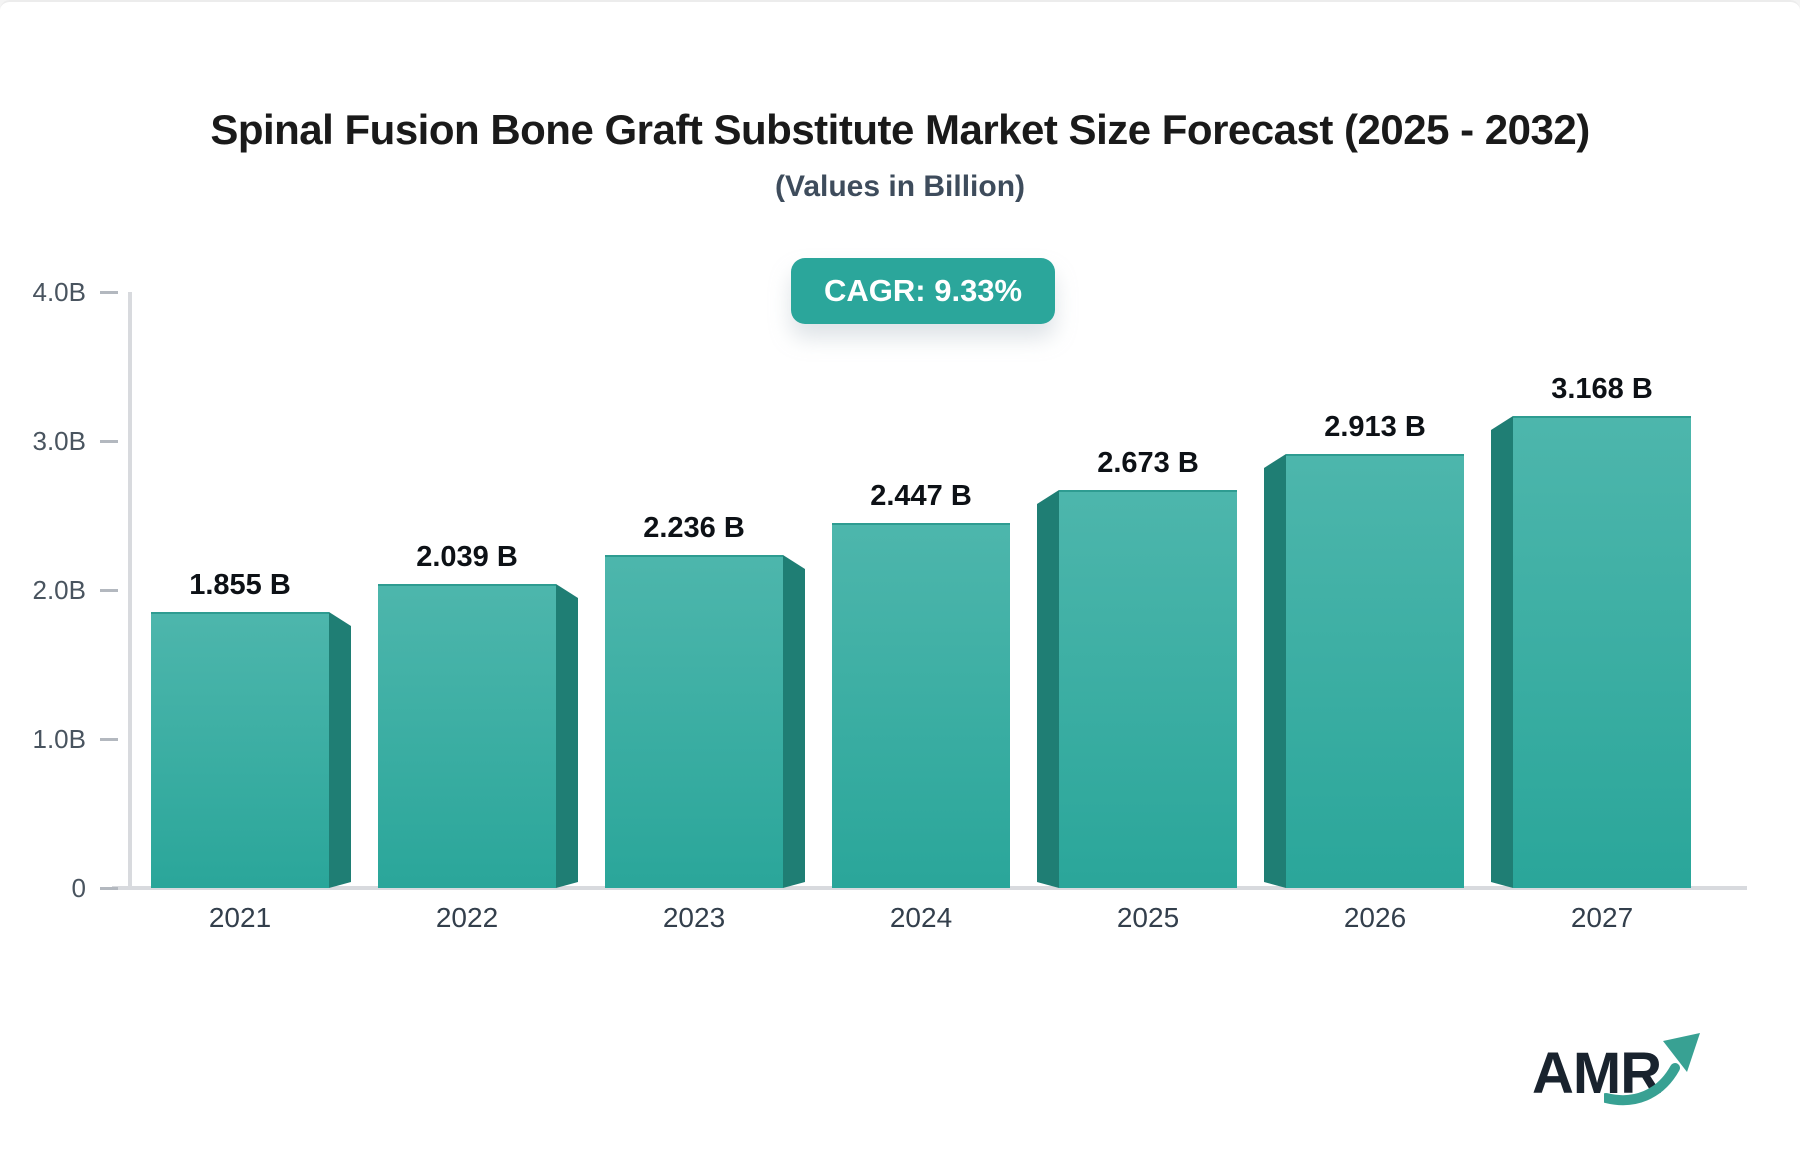 Image resolution: width=1800 pixels, height=1158 pixels. Describe the element at coordinates (923, 291) in the screenshot. I see `cagr-badge: CAGR: 9.33%` at that location.